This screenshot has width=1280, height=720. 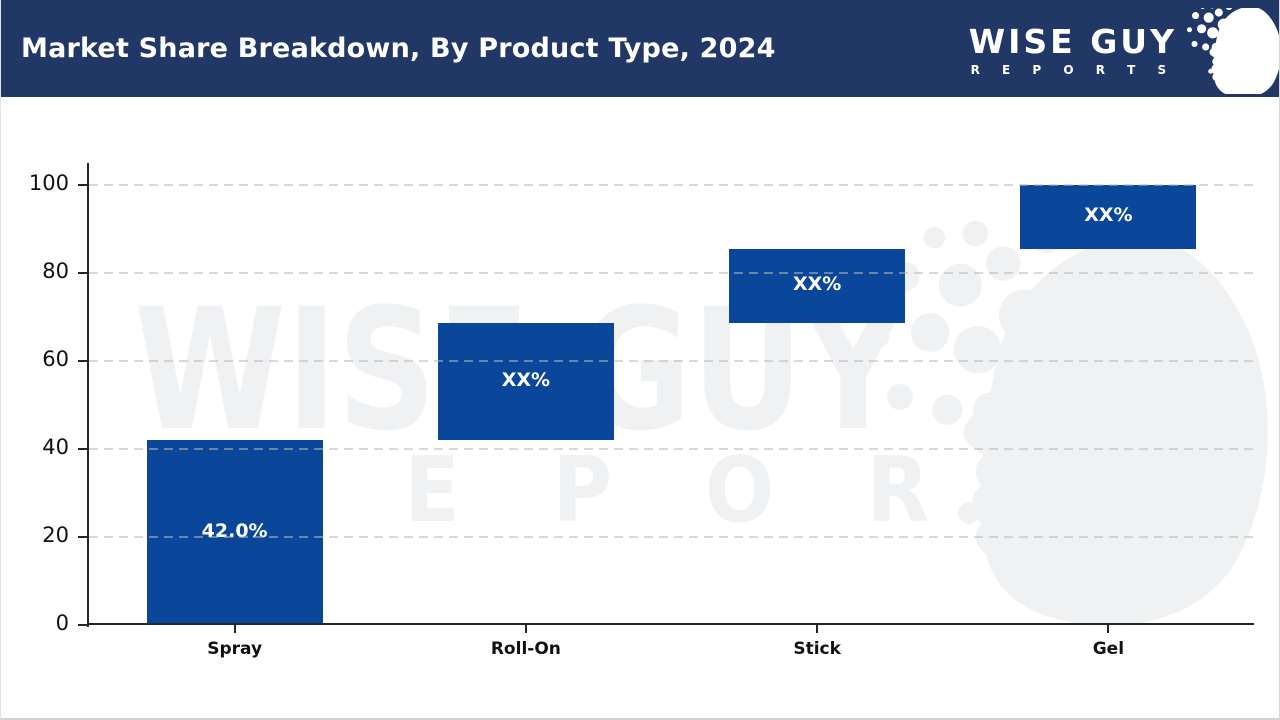 What do you see at coordinates (48, 183) in the screenshot?
I see `y-tick-label: 100` at bounding box center [48, 183].